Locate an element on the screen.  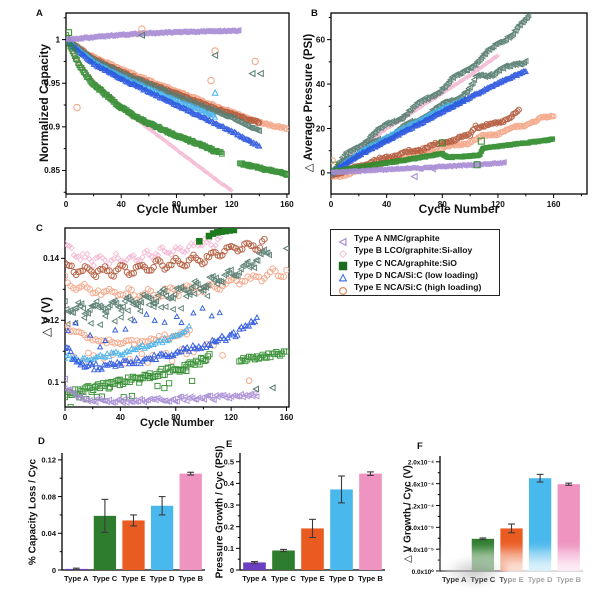
svg-text: 1.2x10⁻⁴ is located at coordinates (421, 506).